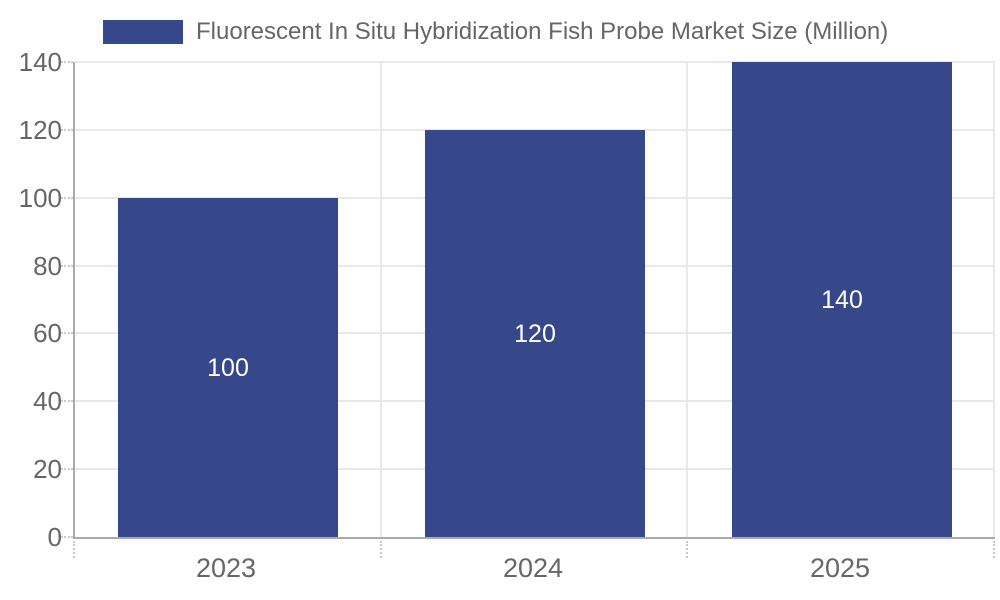 Image resolution: width=1000 pixels, height=600 pixels. I want to click on y-tick-label: 60, so click(47, 333).